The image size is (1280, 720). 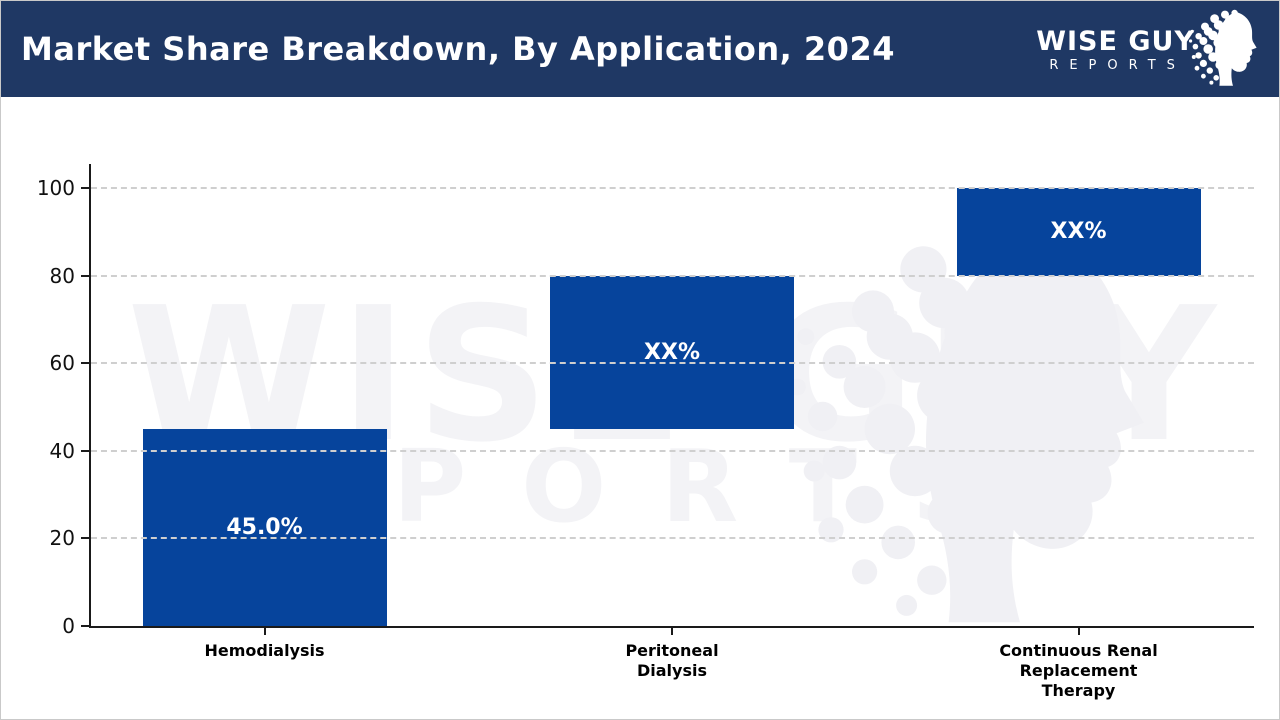 I want to click on x-category-label: Continuous Renal Replacement Therapy, so click(x=1078, y=670).